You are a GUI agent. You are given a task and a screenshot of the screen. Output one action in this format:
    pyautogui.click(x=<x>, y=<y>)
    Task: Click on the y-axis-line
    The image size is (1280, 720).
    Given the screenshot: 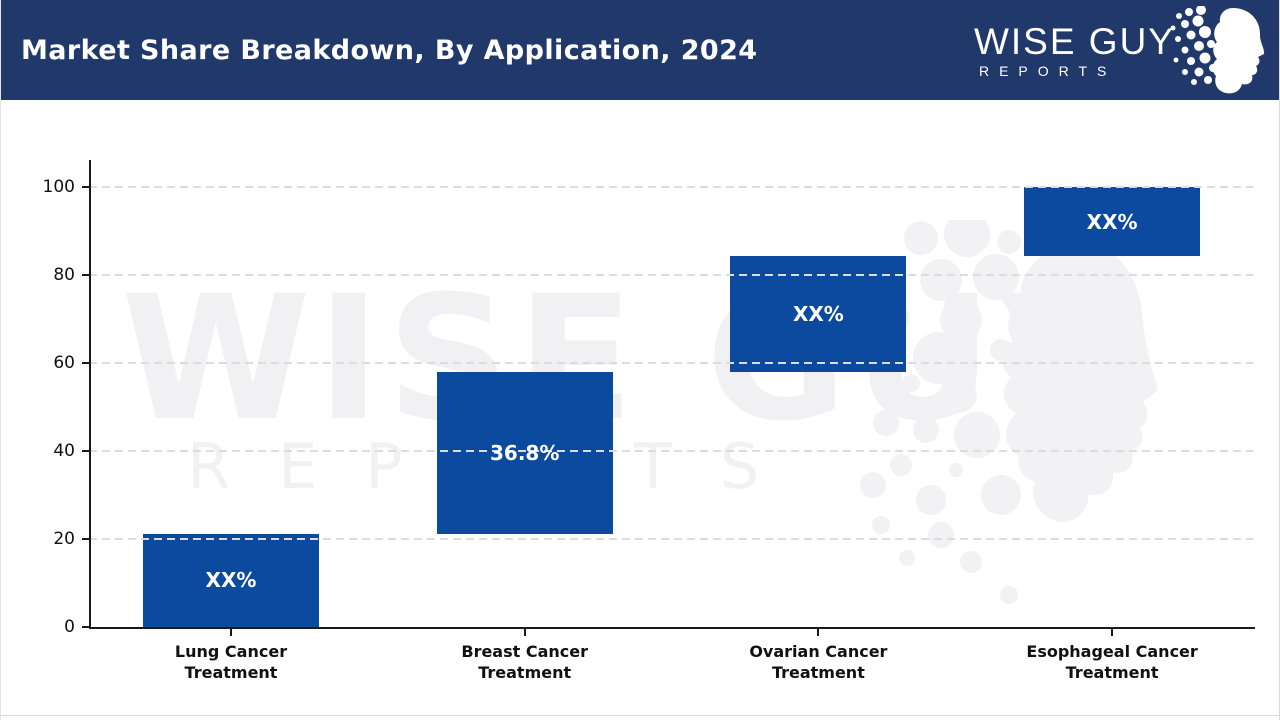 What is the action you would take?
    pyautogui.click(x=90, y=394)
    